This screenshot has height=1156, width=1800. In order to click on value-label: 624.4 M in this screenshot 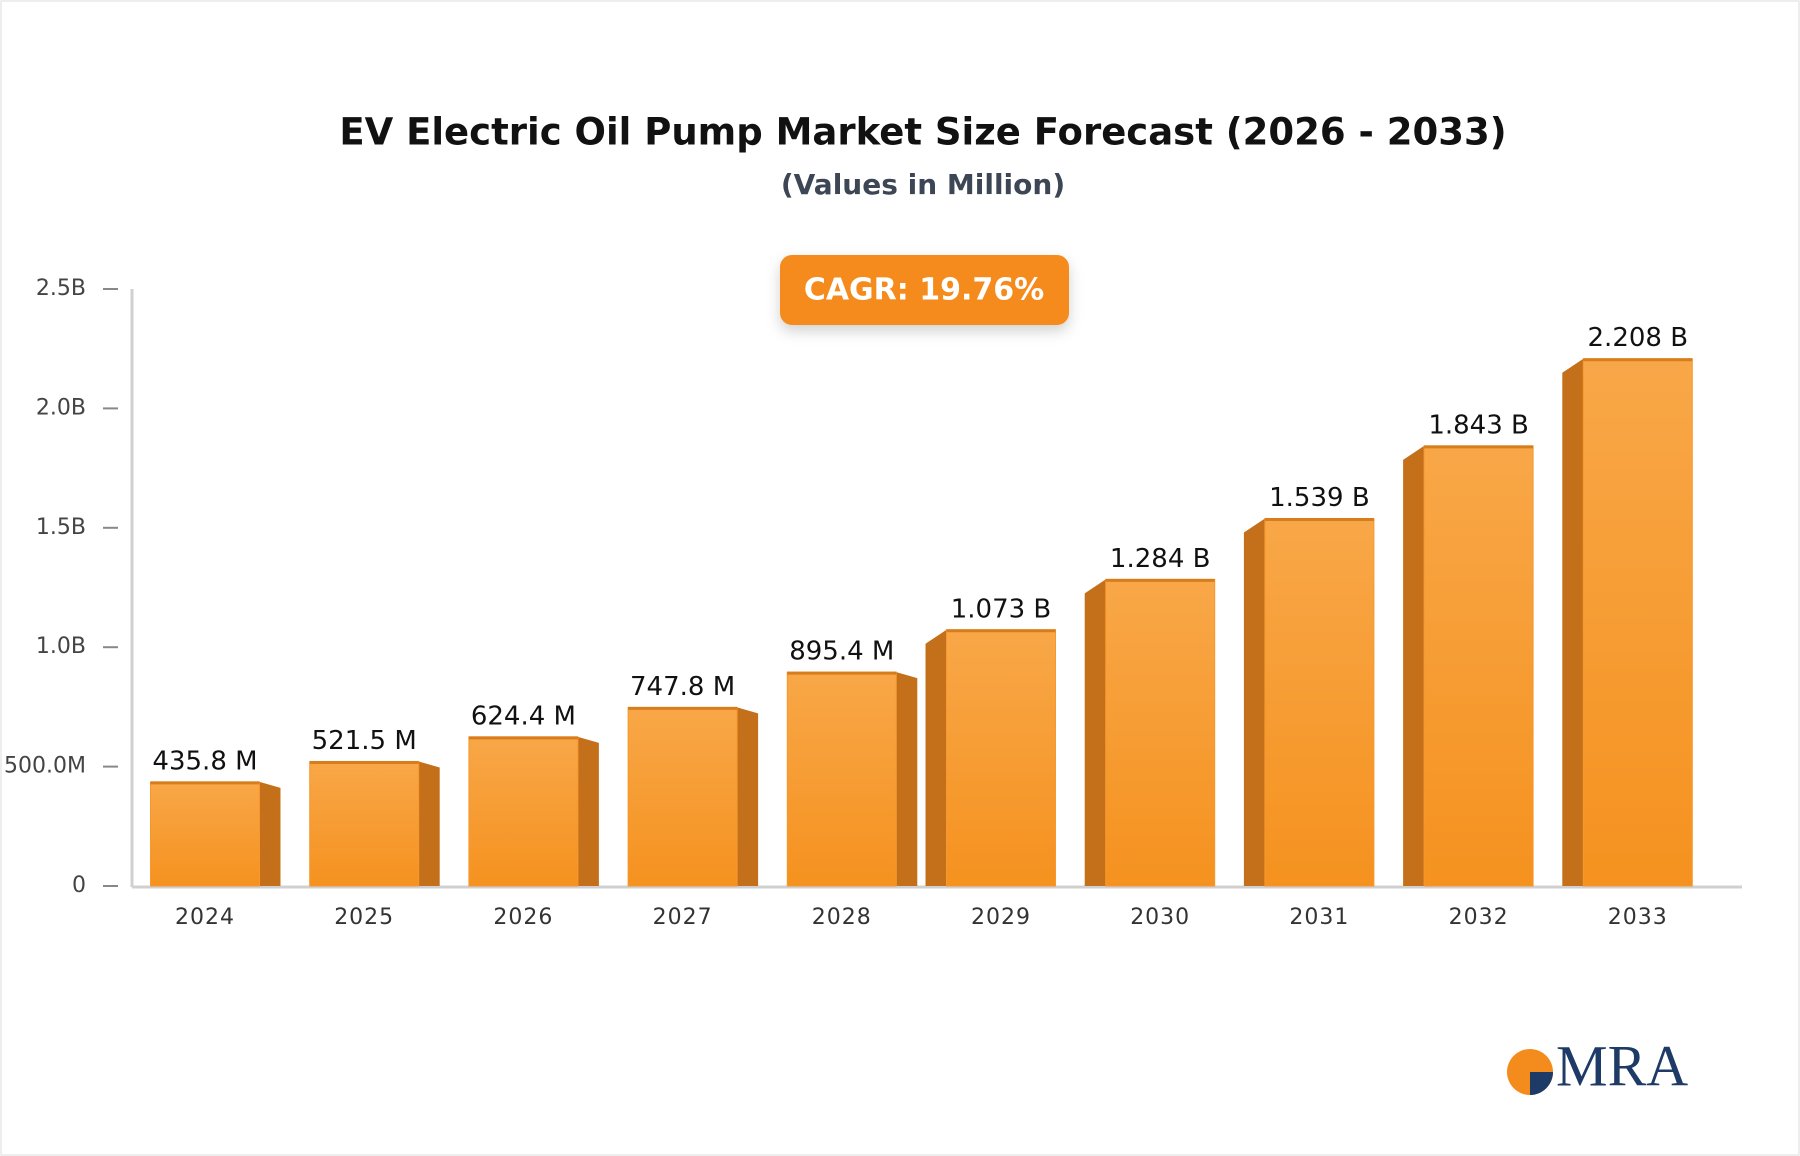, I will do `click(523, 716)`.